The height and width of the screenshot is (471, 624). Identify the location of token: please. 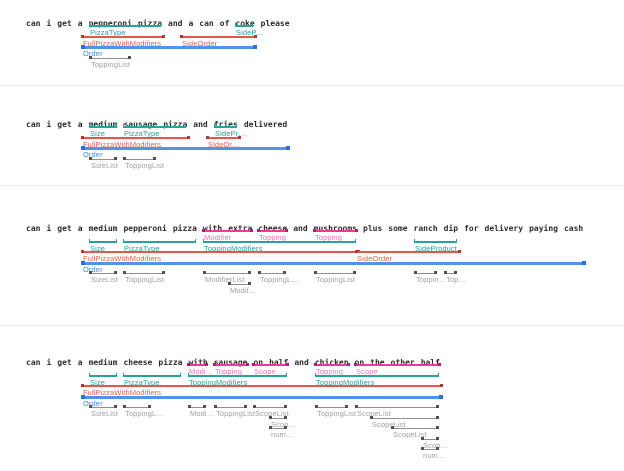
(275, 23).